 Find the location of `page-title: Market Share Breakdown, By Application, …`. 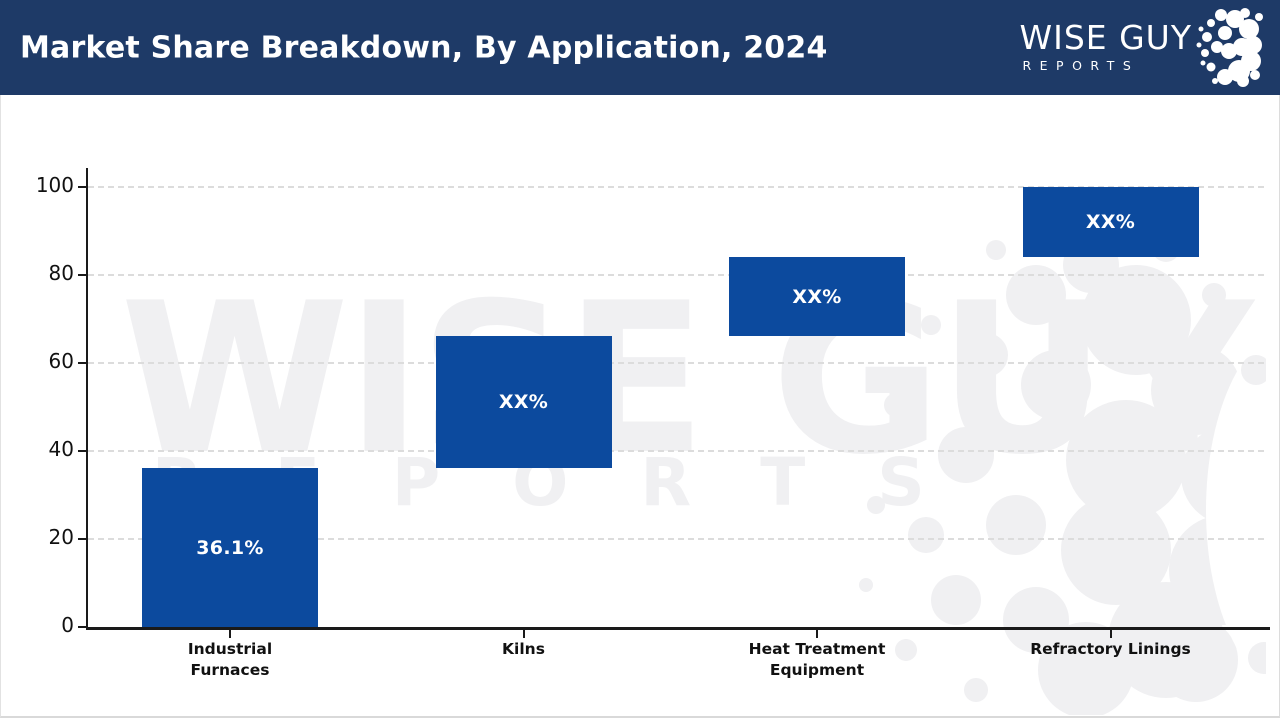

page-title: Market Share Breakdown, By Application, … is located at coordinates (424, 47).